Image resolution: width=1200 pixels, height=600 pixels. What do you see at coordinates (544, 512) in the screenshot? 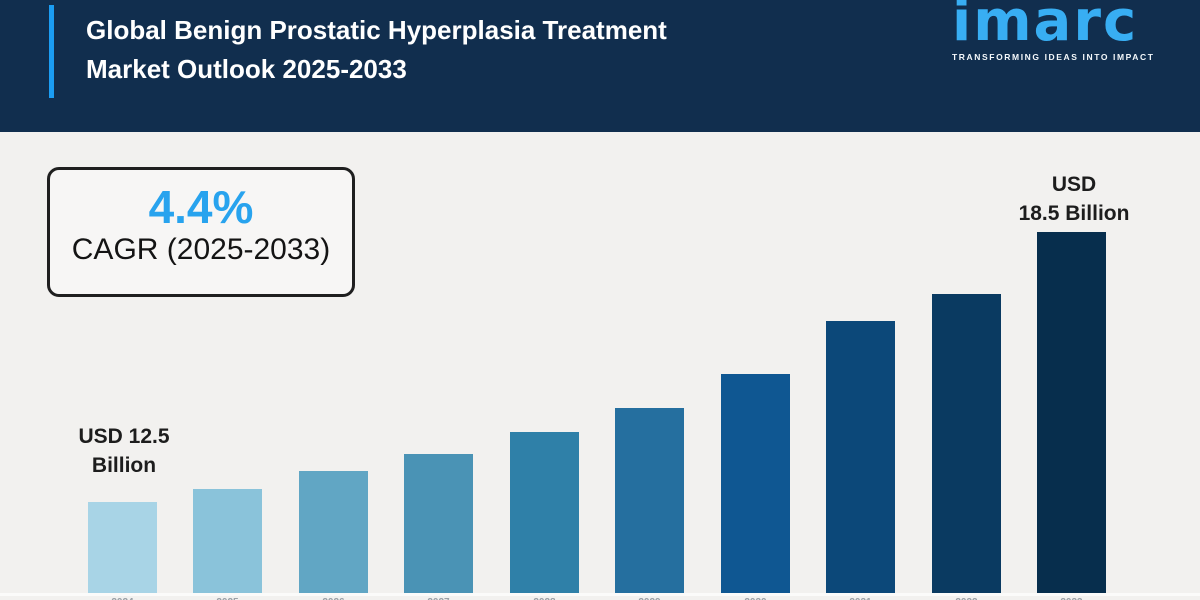
I see `bar-2028` at bounding box center [544, 512].